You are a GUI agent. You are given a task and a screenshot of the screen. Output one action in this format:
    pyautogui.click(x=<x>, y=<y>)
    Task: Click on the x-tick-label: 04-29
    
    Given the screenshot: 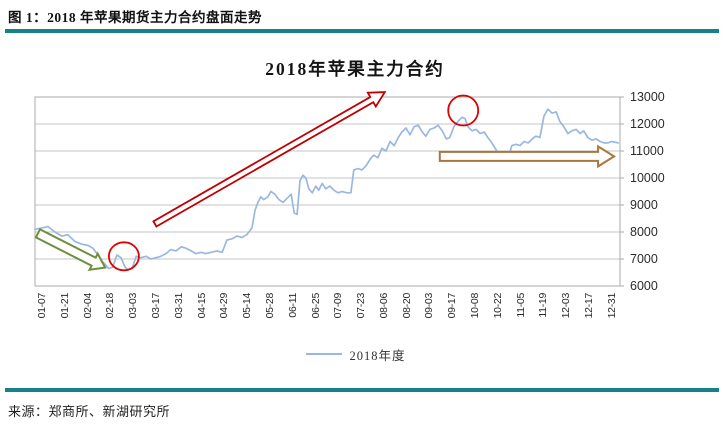 What is the action you would take?
    pyautogui.click(x=224, y=306)
    